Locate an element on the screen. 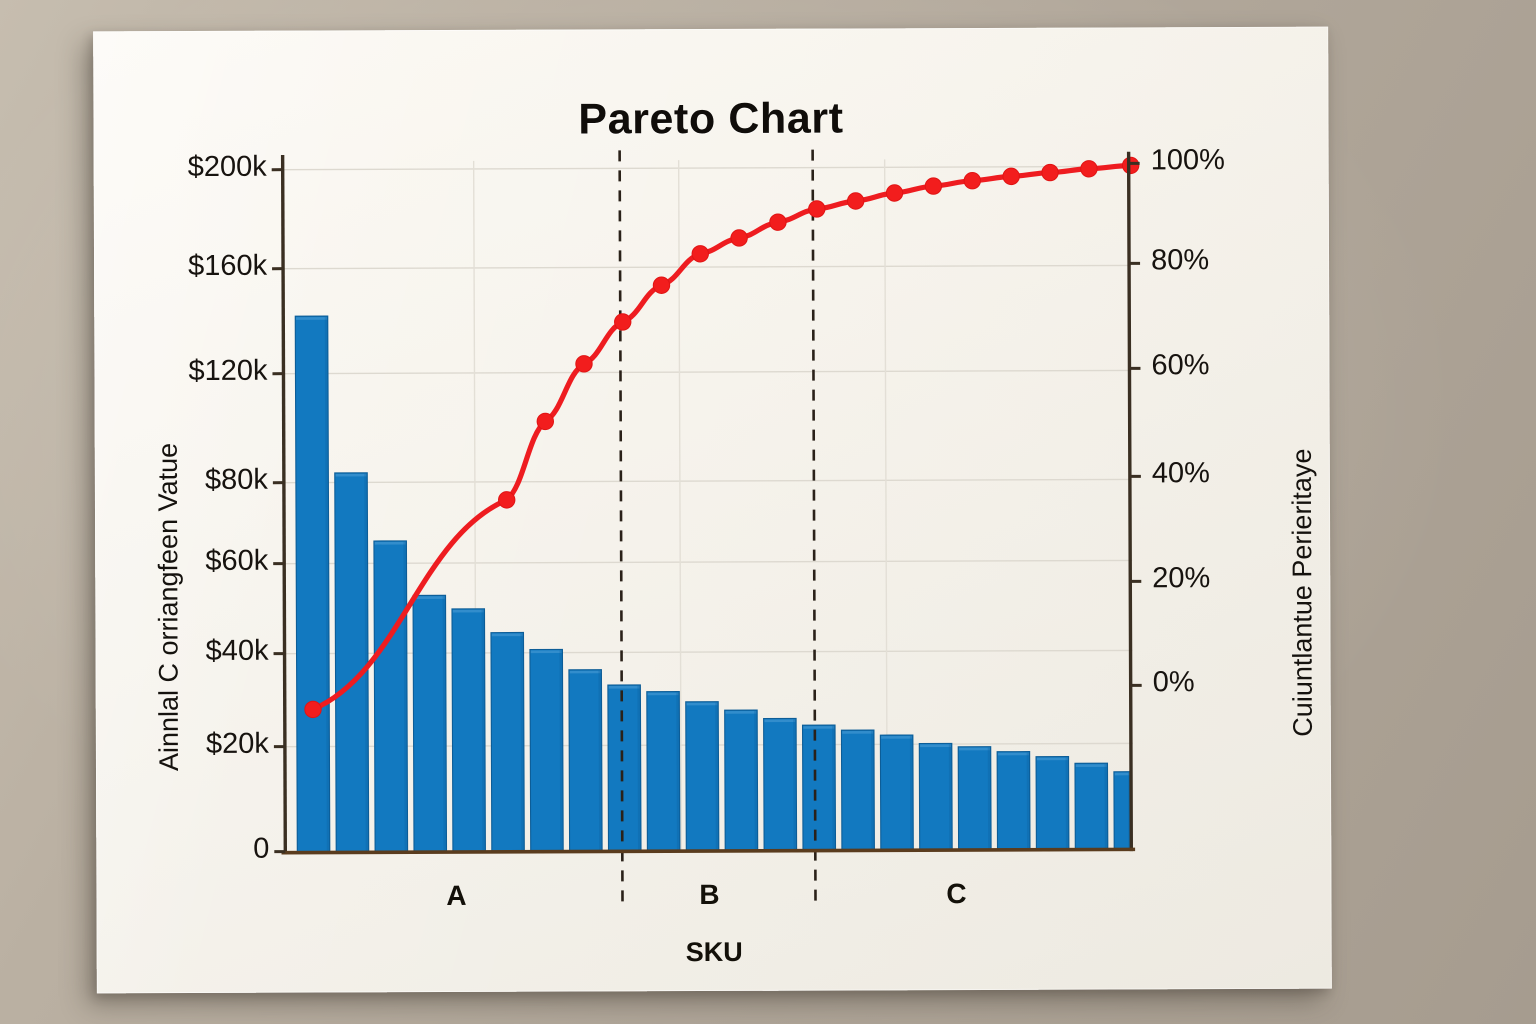  left-axis-tick-label: 0 is located at coordinates (261, 848).